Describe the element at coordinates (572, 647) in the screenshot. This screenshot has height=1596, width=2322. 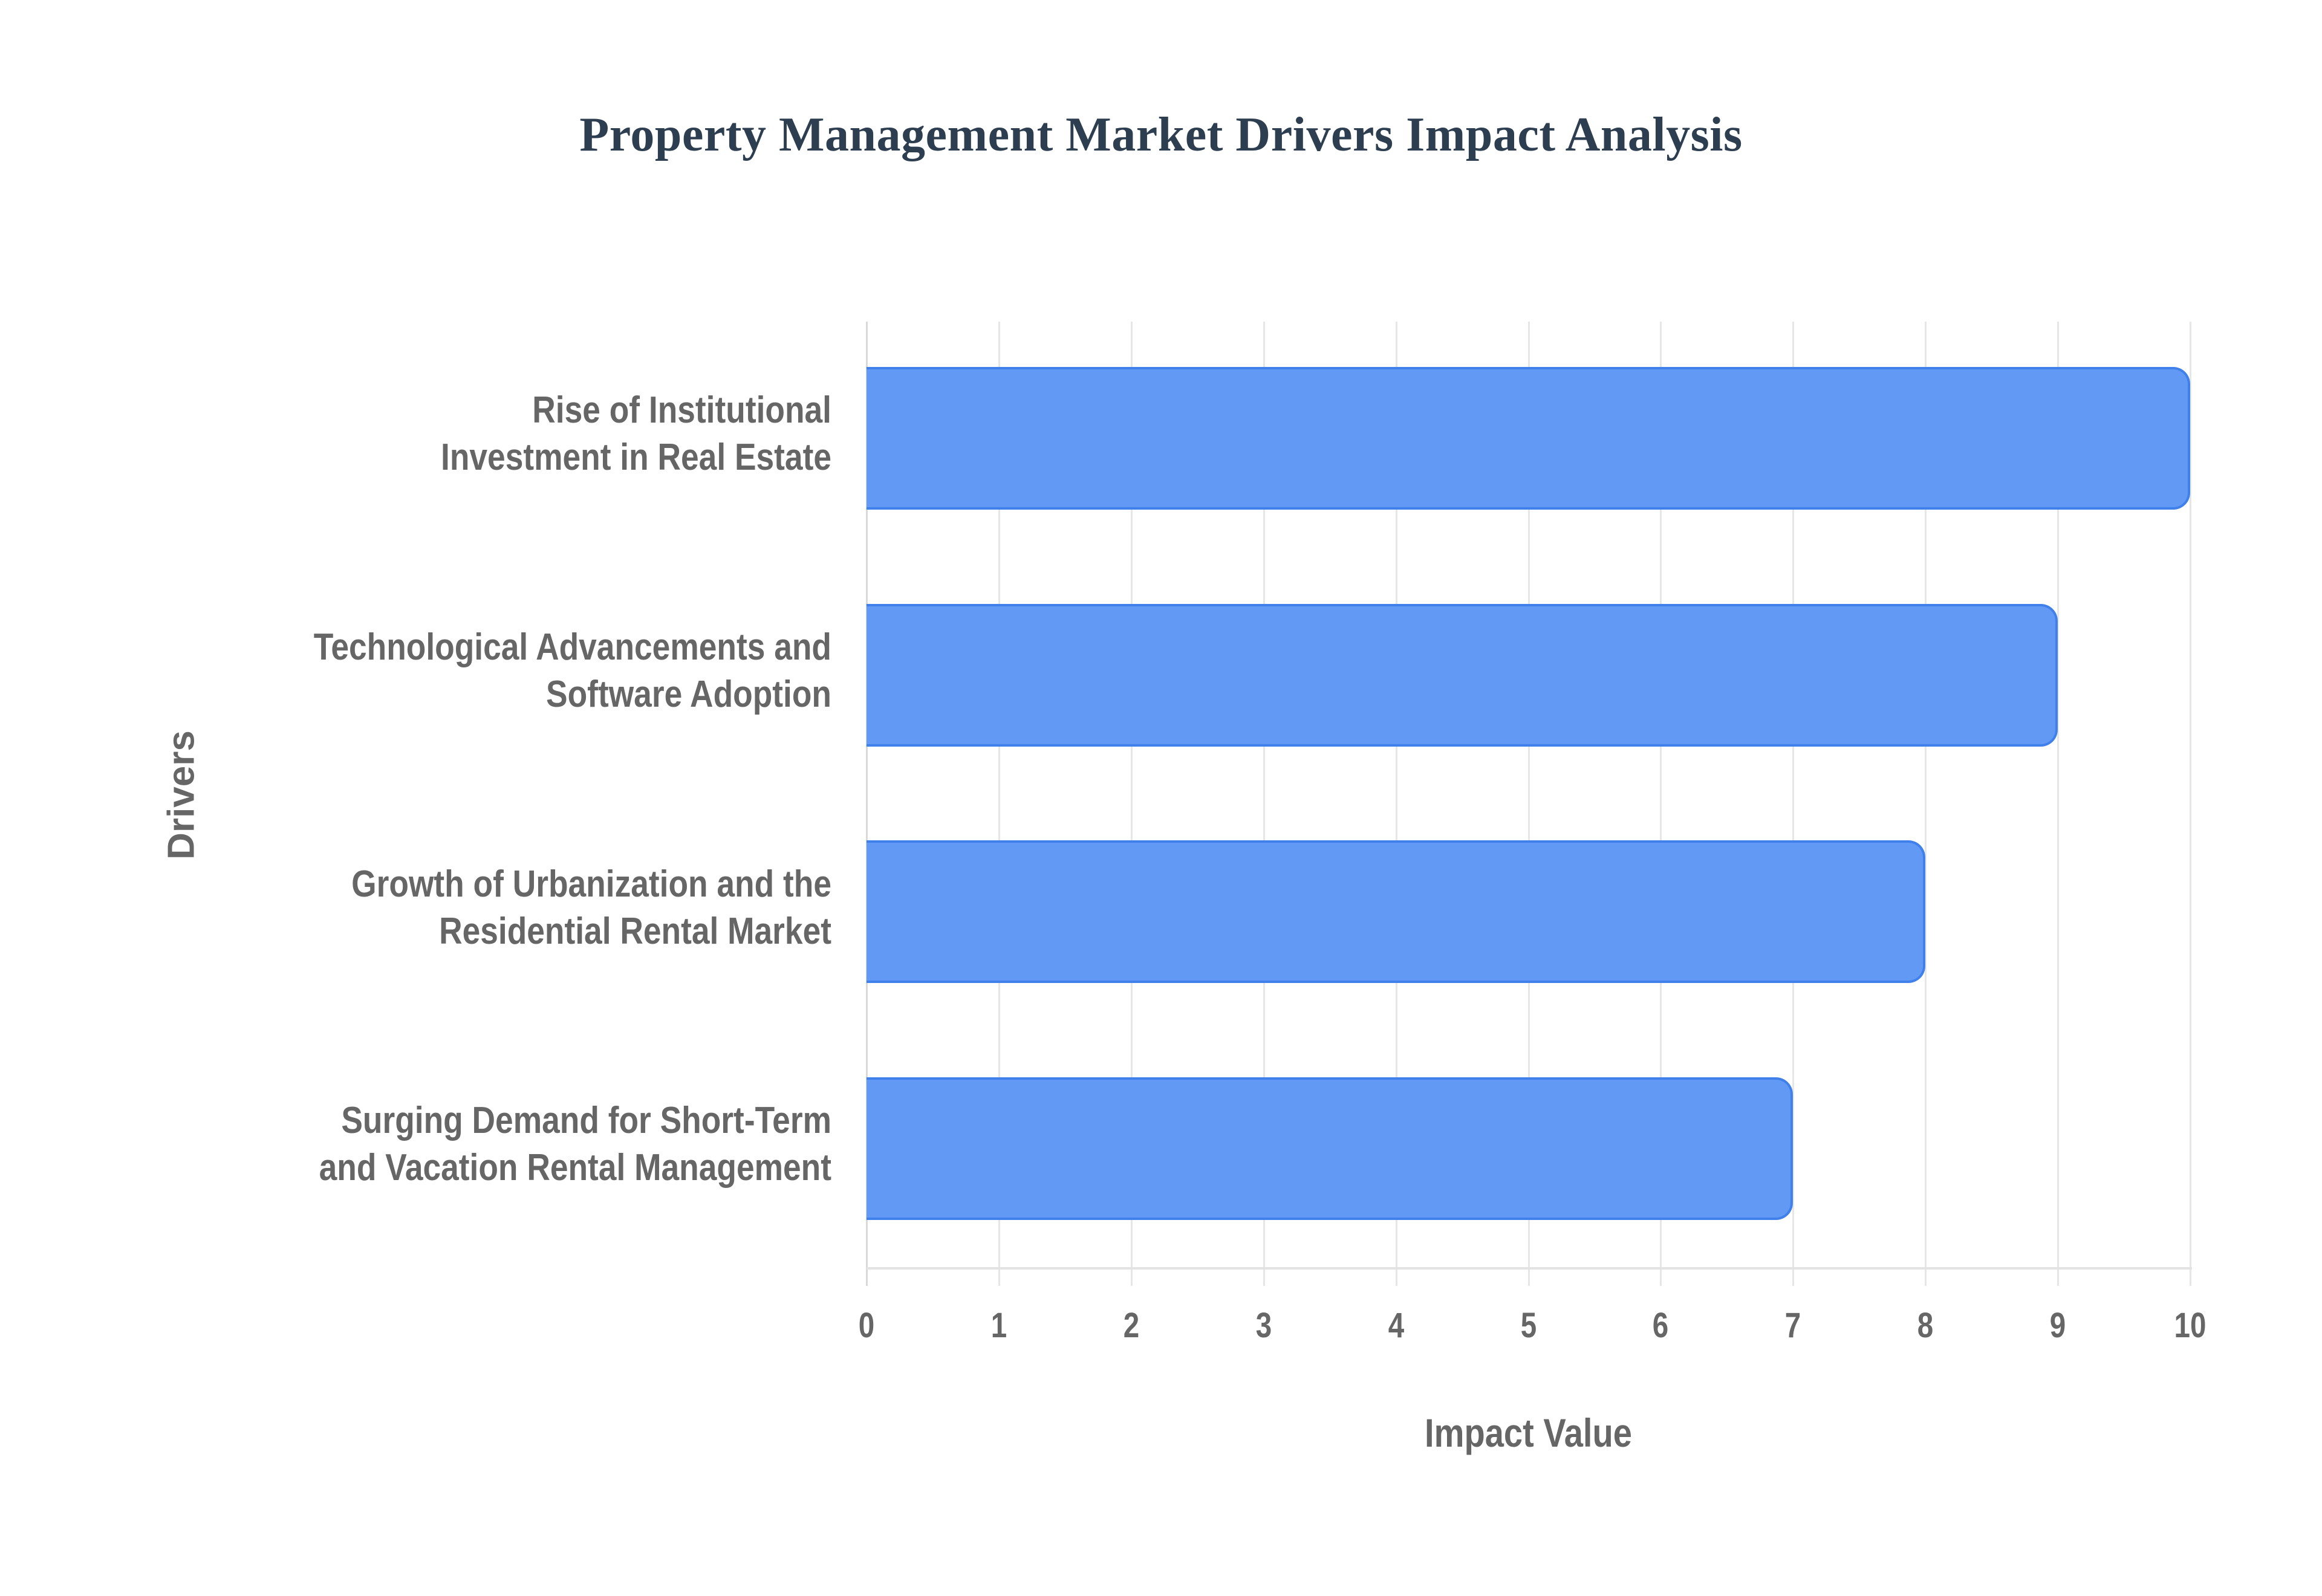
I see `y-tick-label-line1: Technological Advancements and` at that location.